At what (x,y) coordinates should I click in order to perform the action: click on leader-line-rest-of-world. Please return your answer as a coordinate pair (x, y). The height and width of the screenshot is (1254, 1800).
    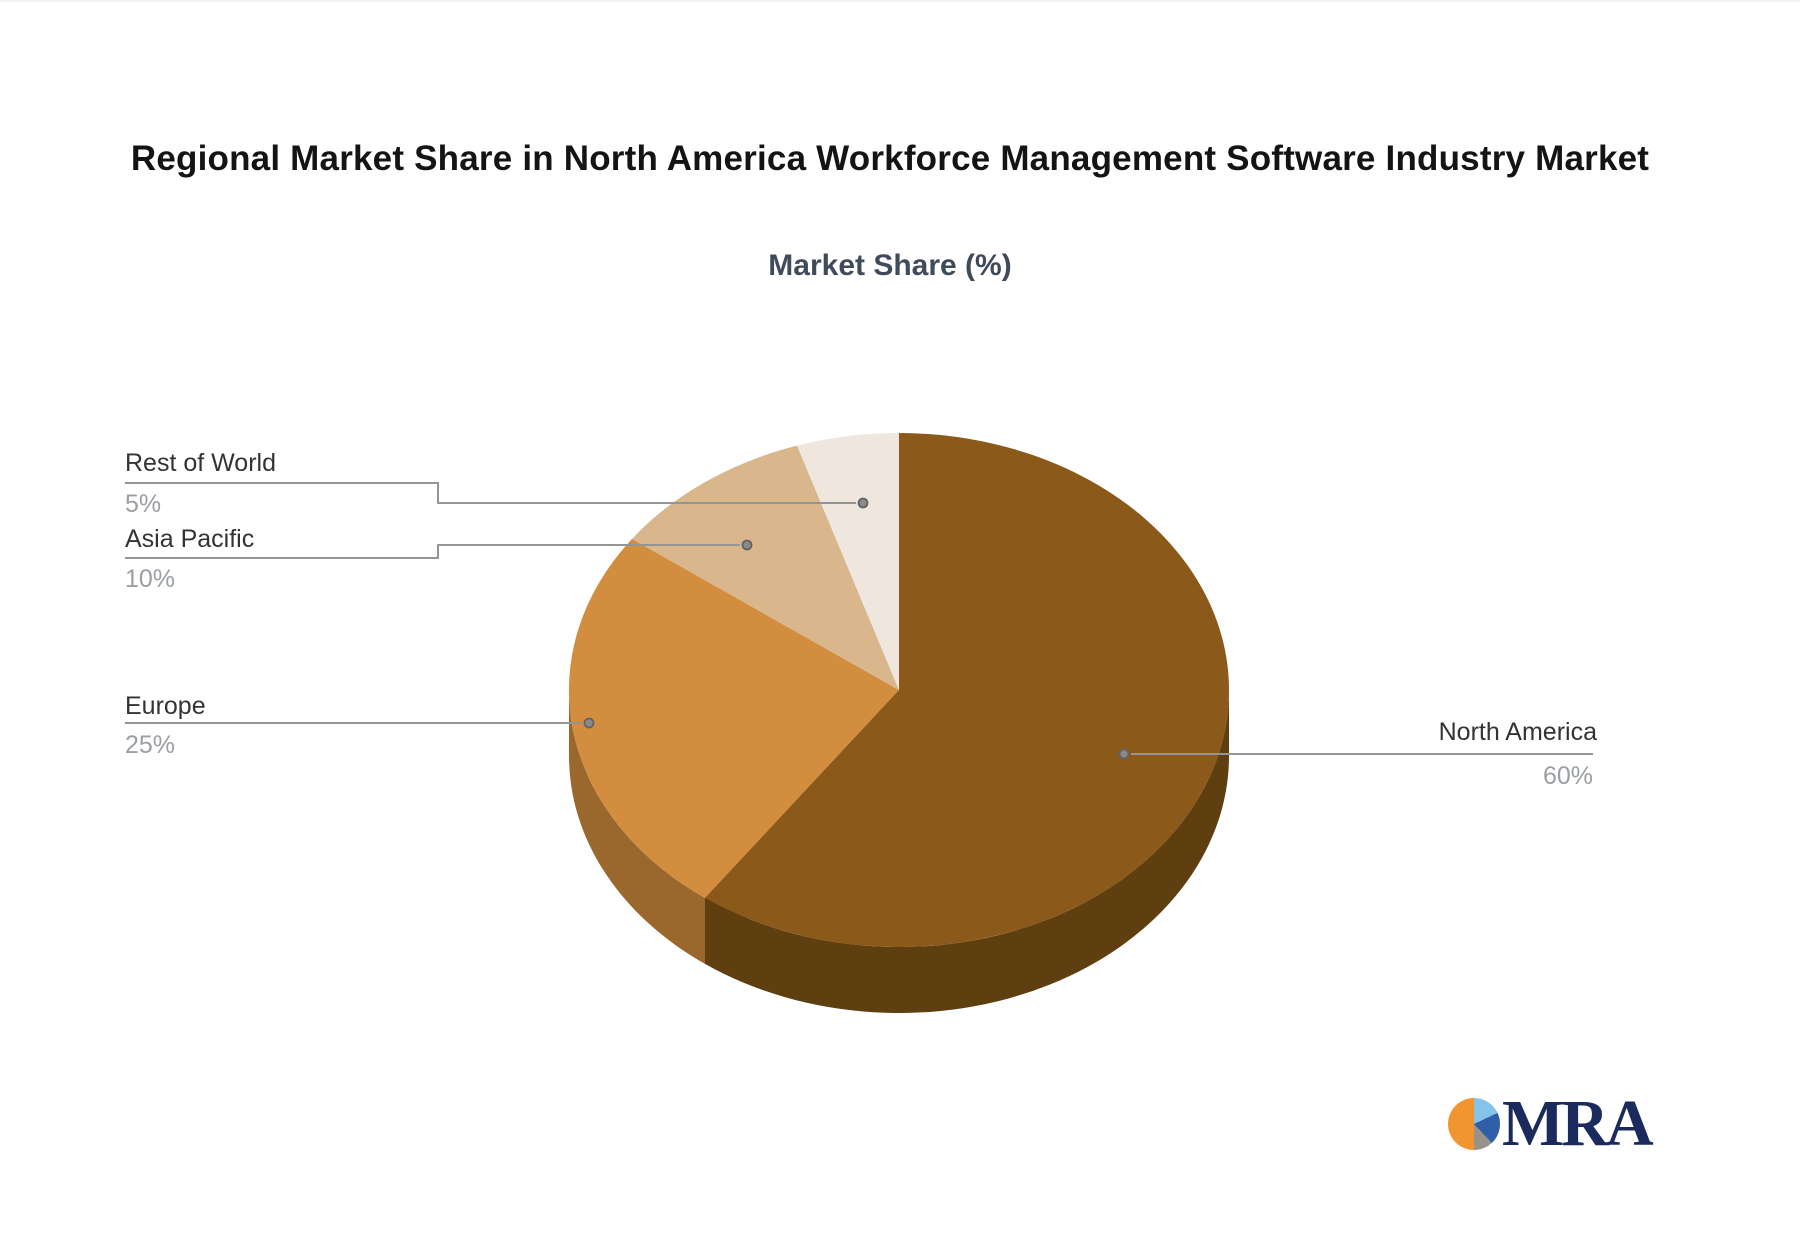
    Looking at the image, I should click on (490, 493).